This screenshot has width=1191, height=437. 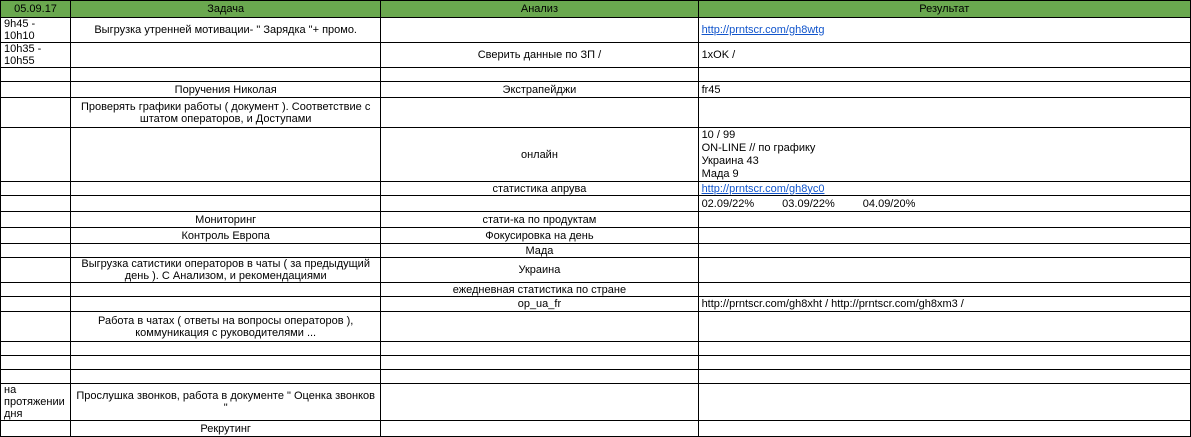 What do you see at coordinates (539, 219) in the screenshot?
I see `analysis-cell: стати-ка по продуктам` at bounding box center [539, 219].